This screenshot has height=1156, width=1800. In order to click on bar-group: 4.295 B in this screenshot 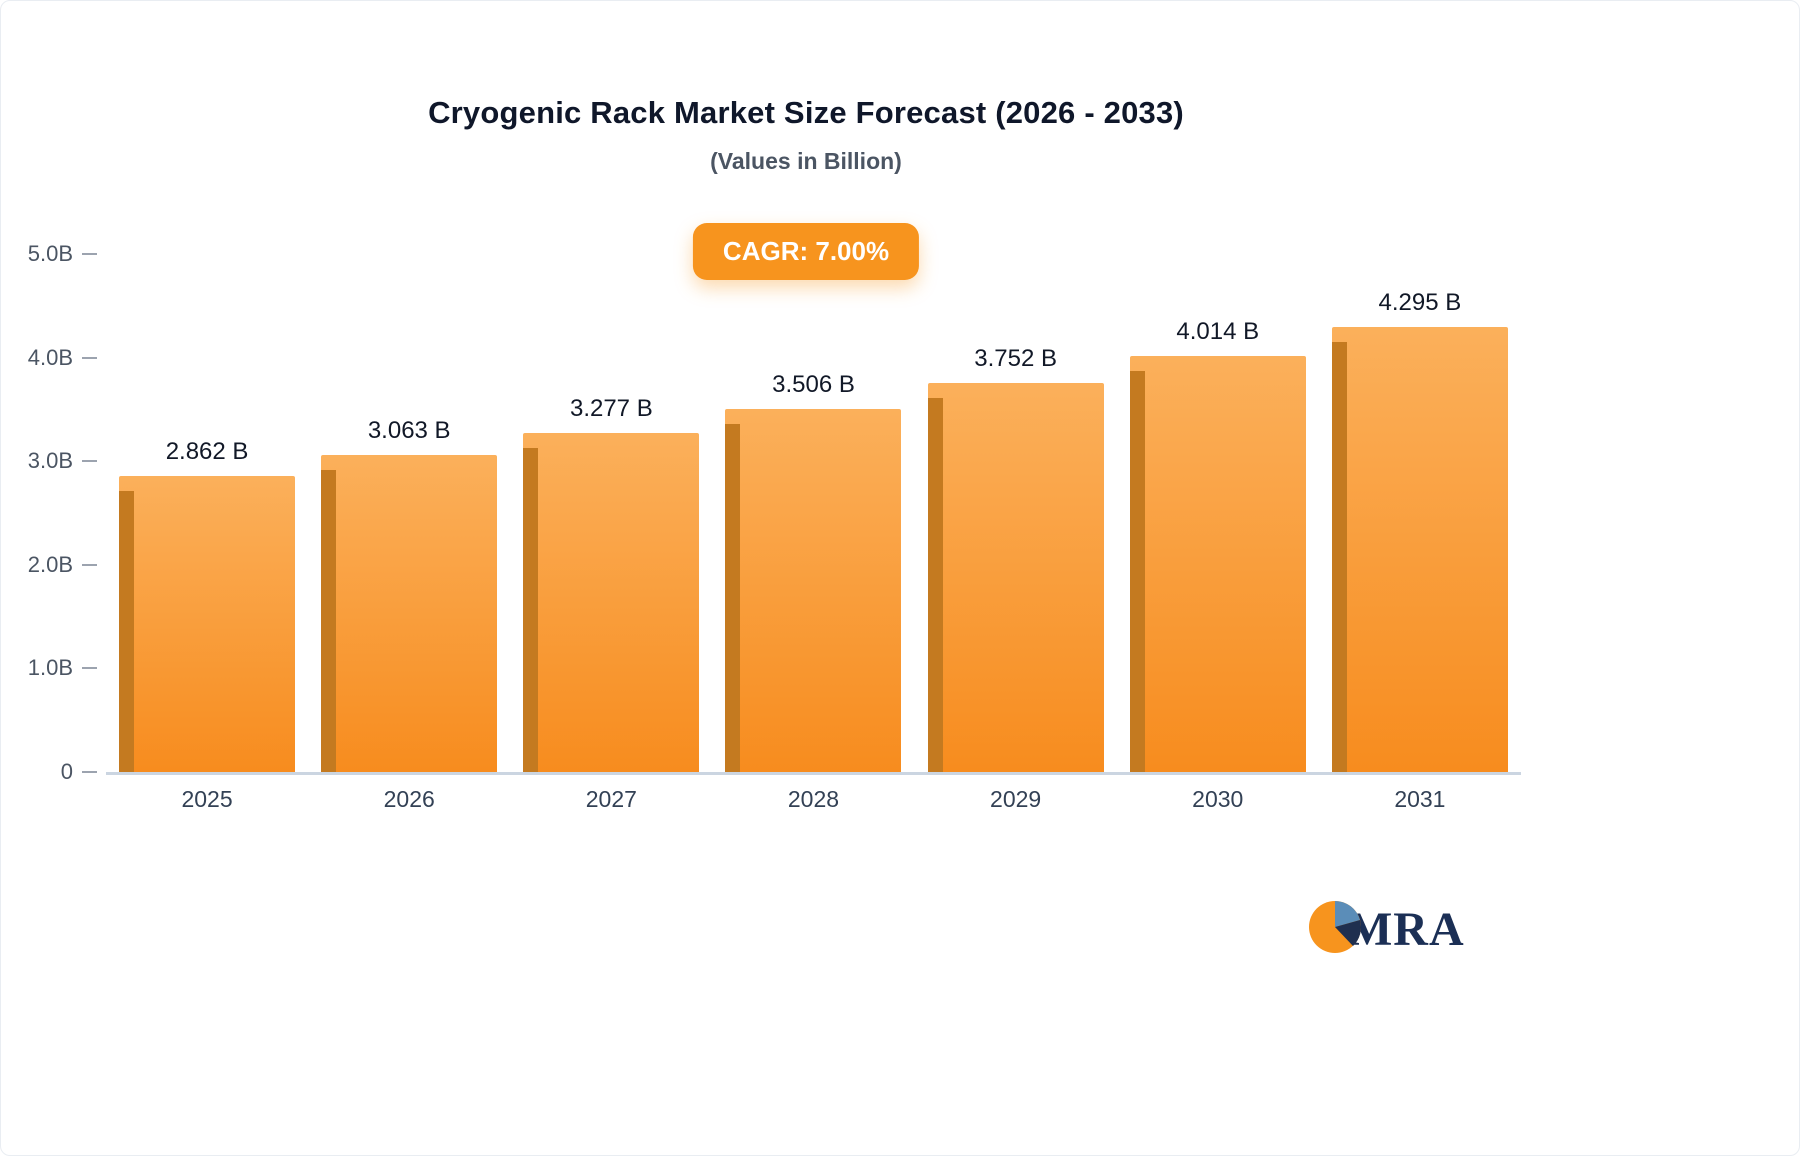, I will do `click(1419, 513)`.